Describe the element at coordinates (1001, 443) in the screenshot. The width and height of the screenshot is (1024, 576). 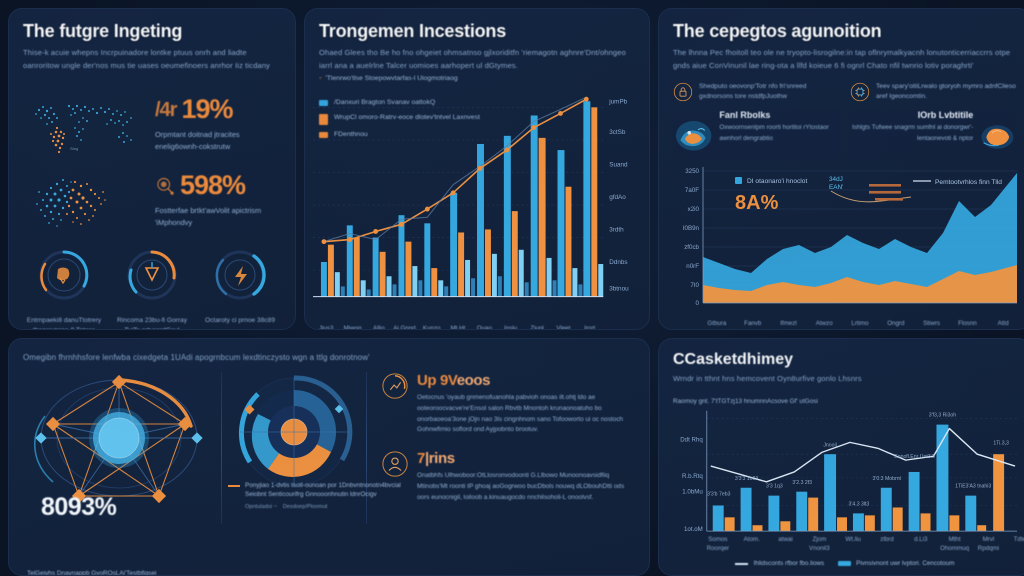
I see `svg-text: 1Ti.3,3` at that location.